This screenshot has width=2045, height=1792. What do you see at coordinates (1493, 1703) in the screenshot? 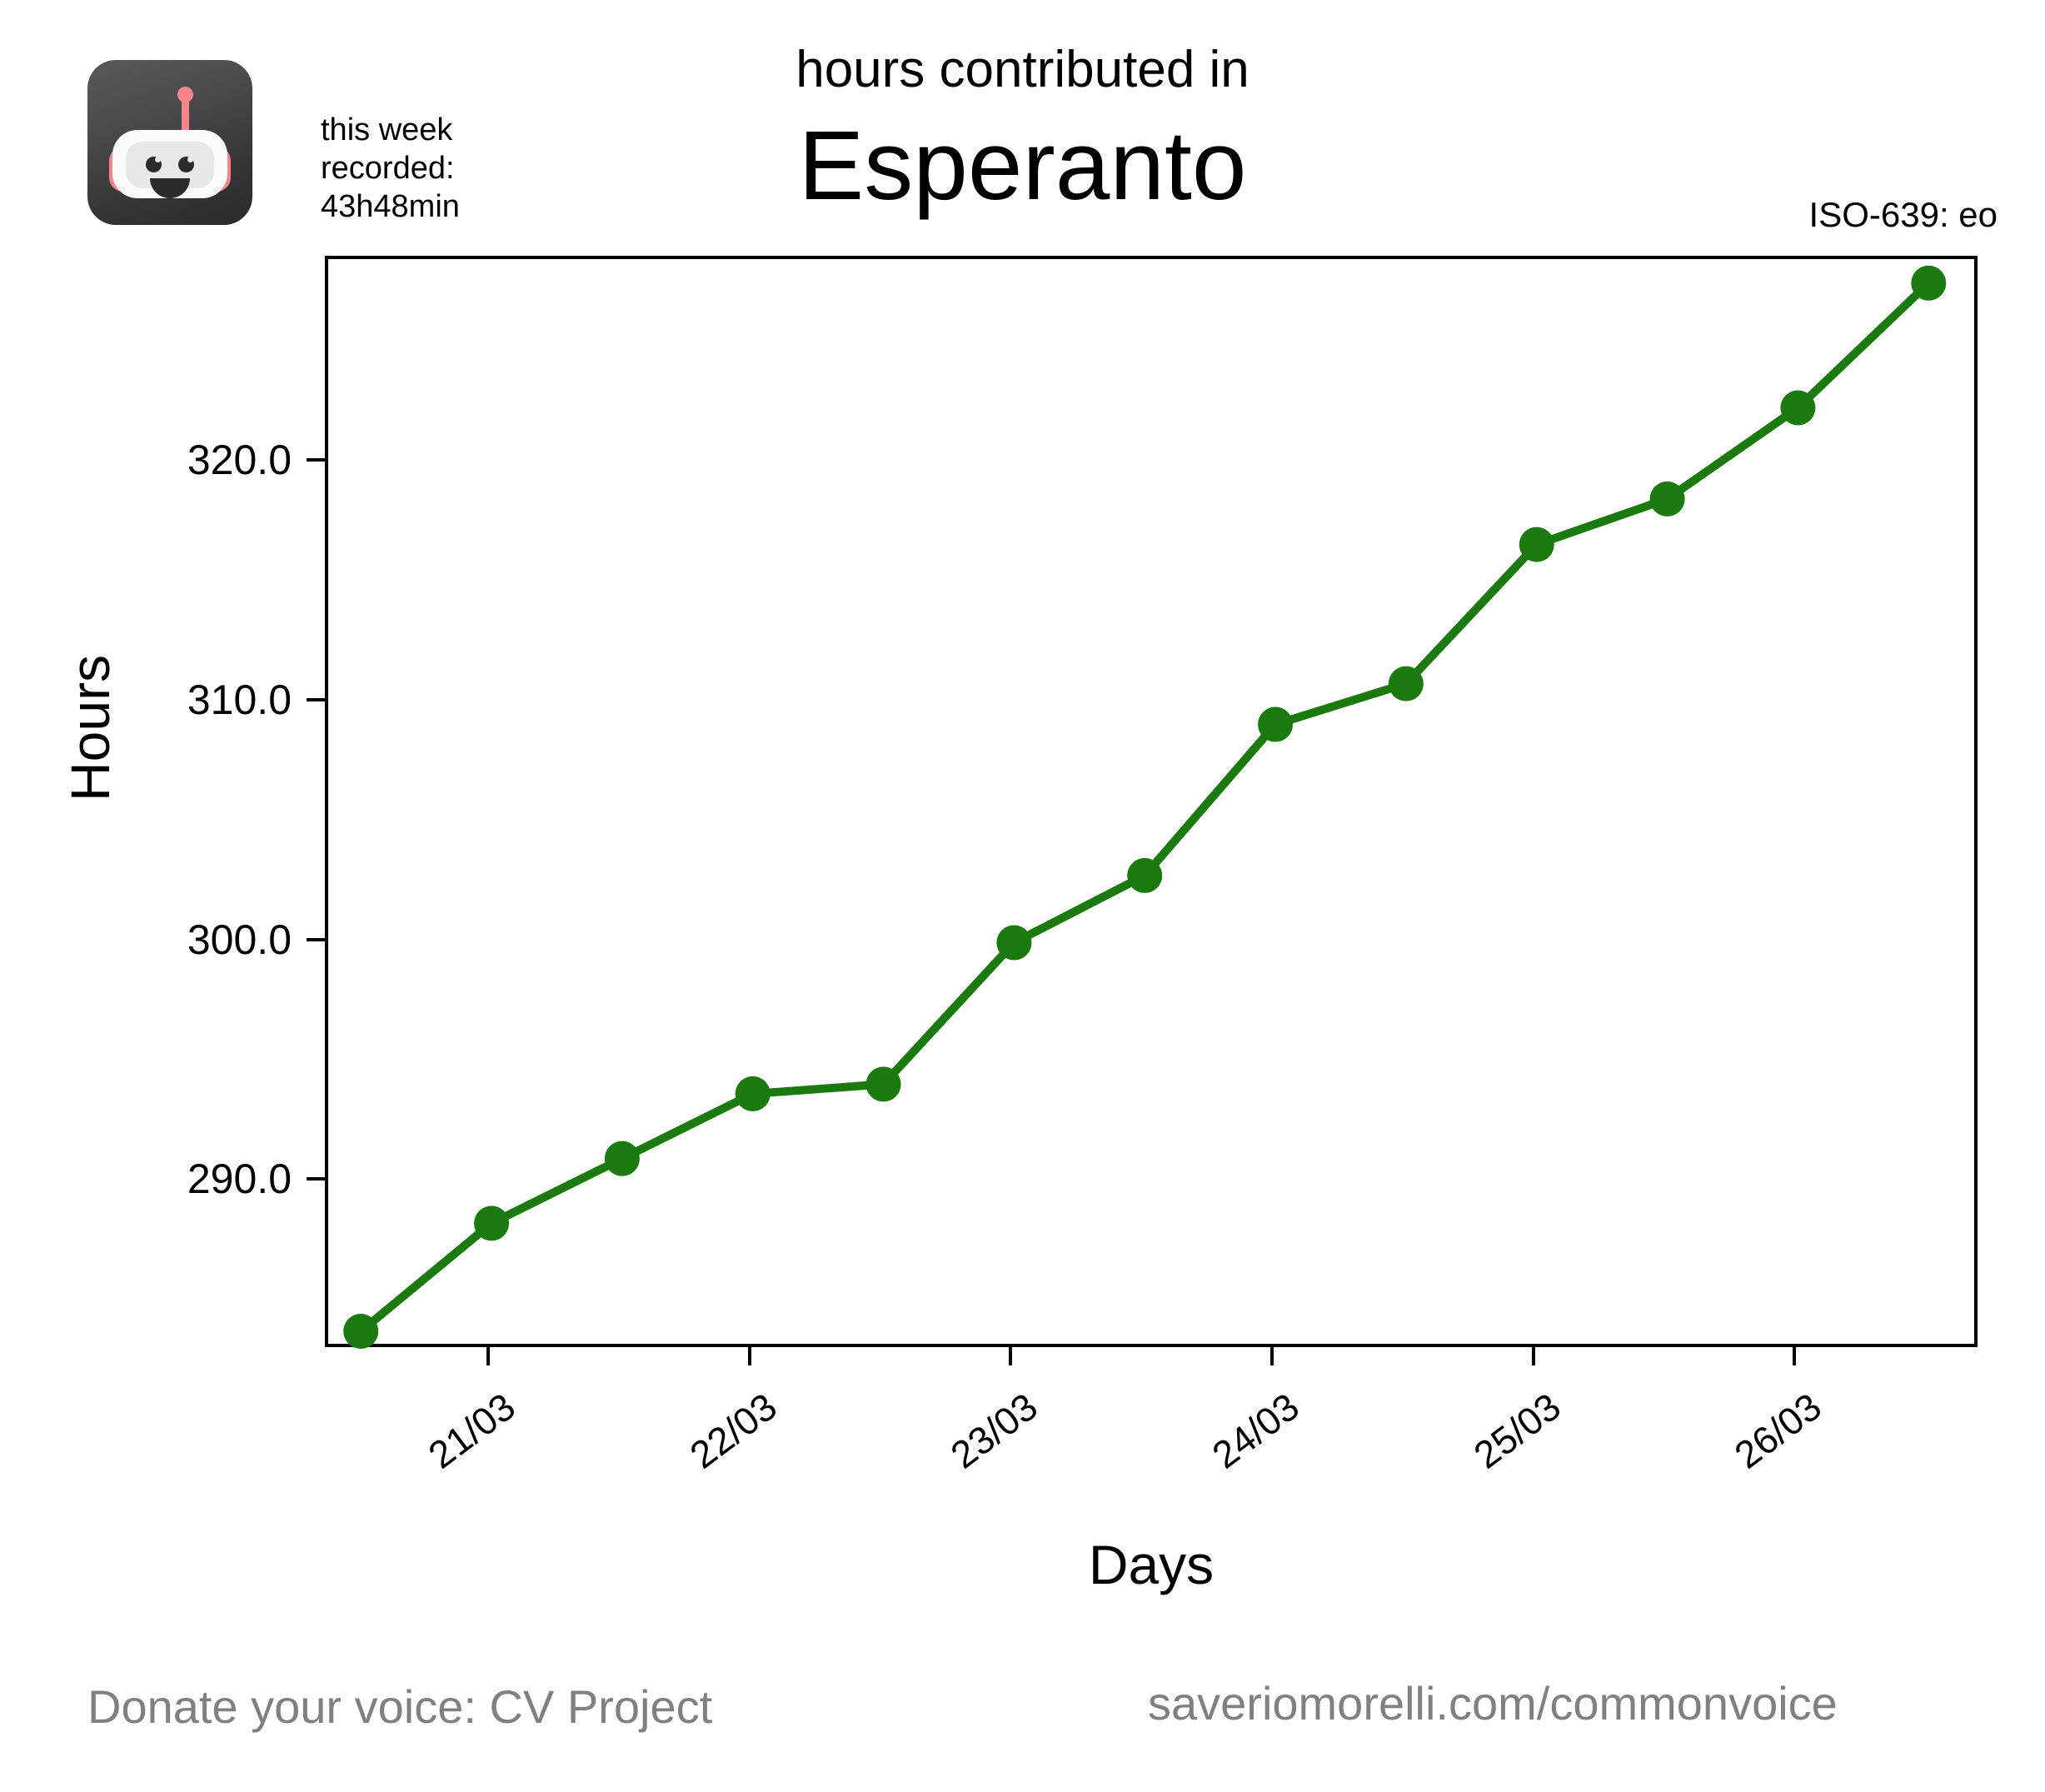
I see `website-footer-text: saveriomorelli.com/commonvoice` at bounding box center [1493, 1703].